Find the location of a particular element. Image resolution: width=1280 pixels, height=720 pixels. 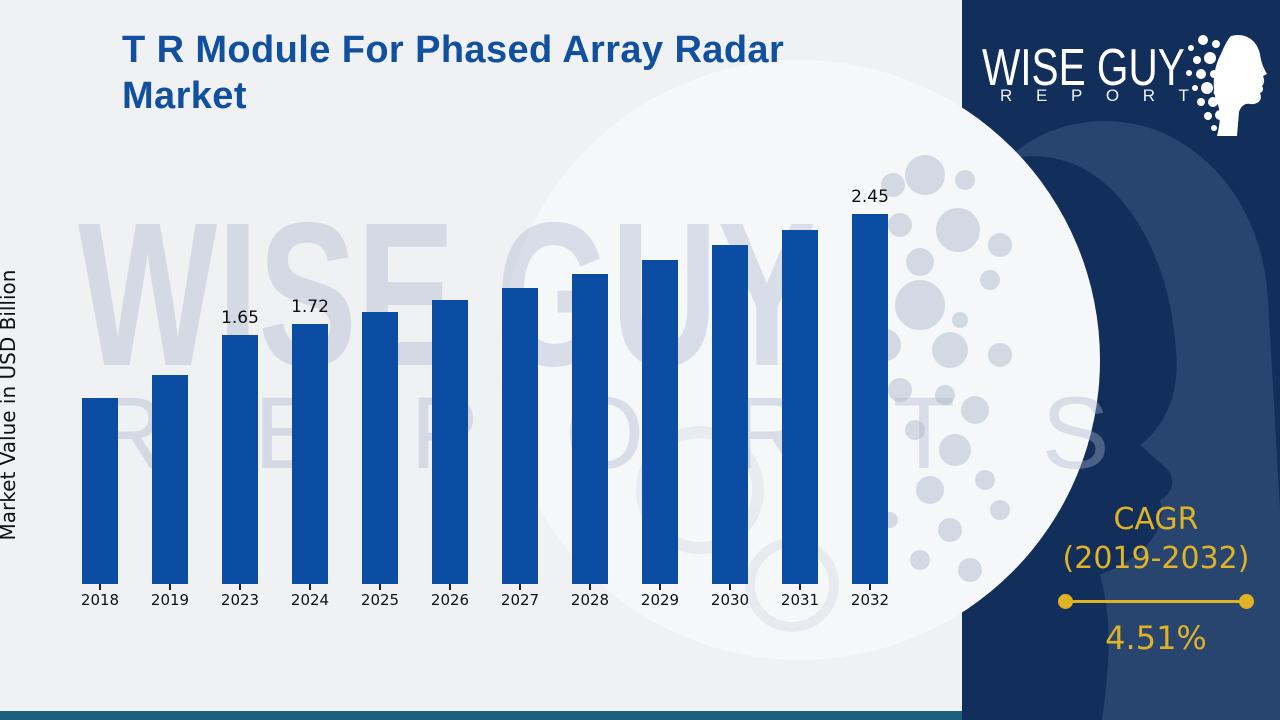

bar-2029 is located at coordinates (660, 422).